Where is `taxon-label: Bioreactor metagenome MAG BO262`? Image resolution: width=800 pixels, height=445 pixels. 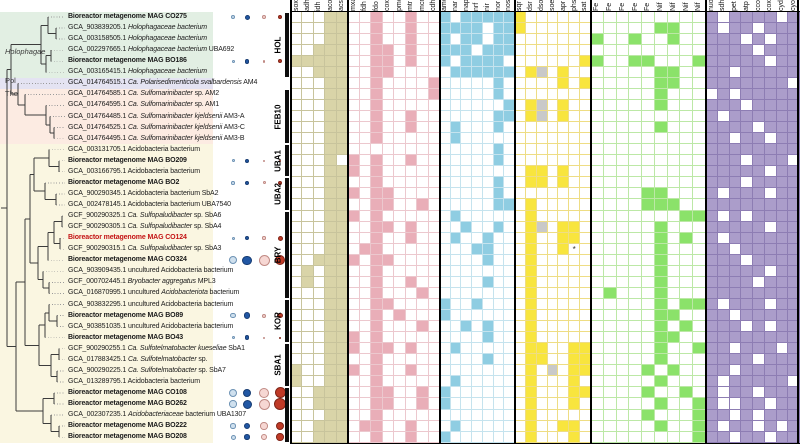 taxon-label: Bioreactor metagenome MAG BO262 is located at coordinates (127, 404).